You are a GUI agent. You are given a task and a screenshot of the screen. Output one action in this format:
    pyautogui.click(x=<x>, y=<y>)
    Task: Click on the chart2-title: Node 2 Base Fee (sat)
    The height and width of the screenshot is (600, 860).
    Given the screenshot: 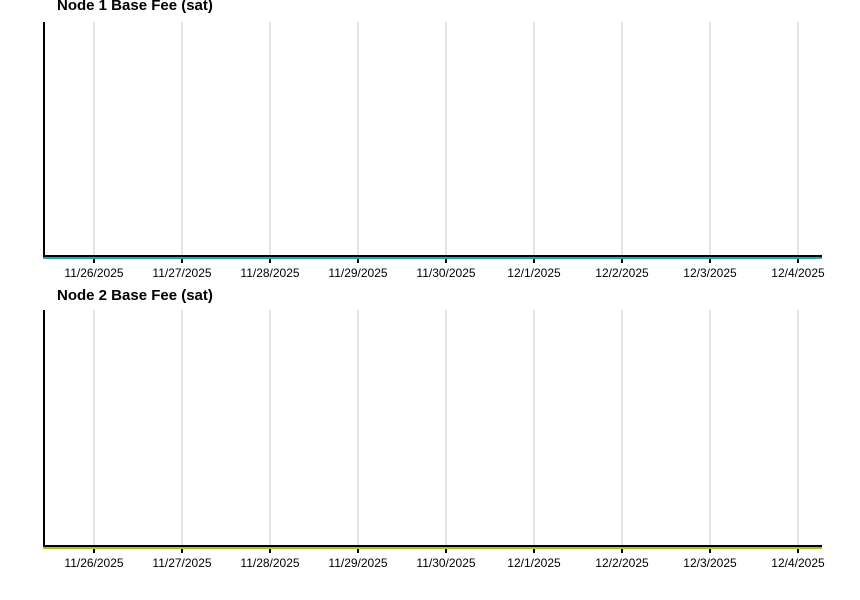 What is the action you would take?
    pyautogui.click(x=135, y=295)
    